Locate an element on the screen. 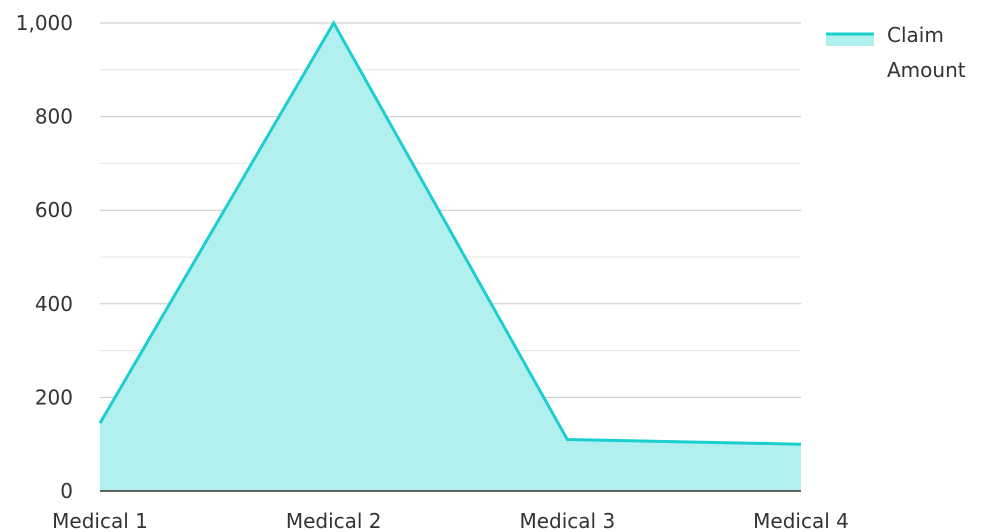  y-tick-label: 800 is located at coordinates (54, 117).